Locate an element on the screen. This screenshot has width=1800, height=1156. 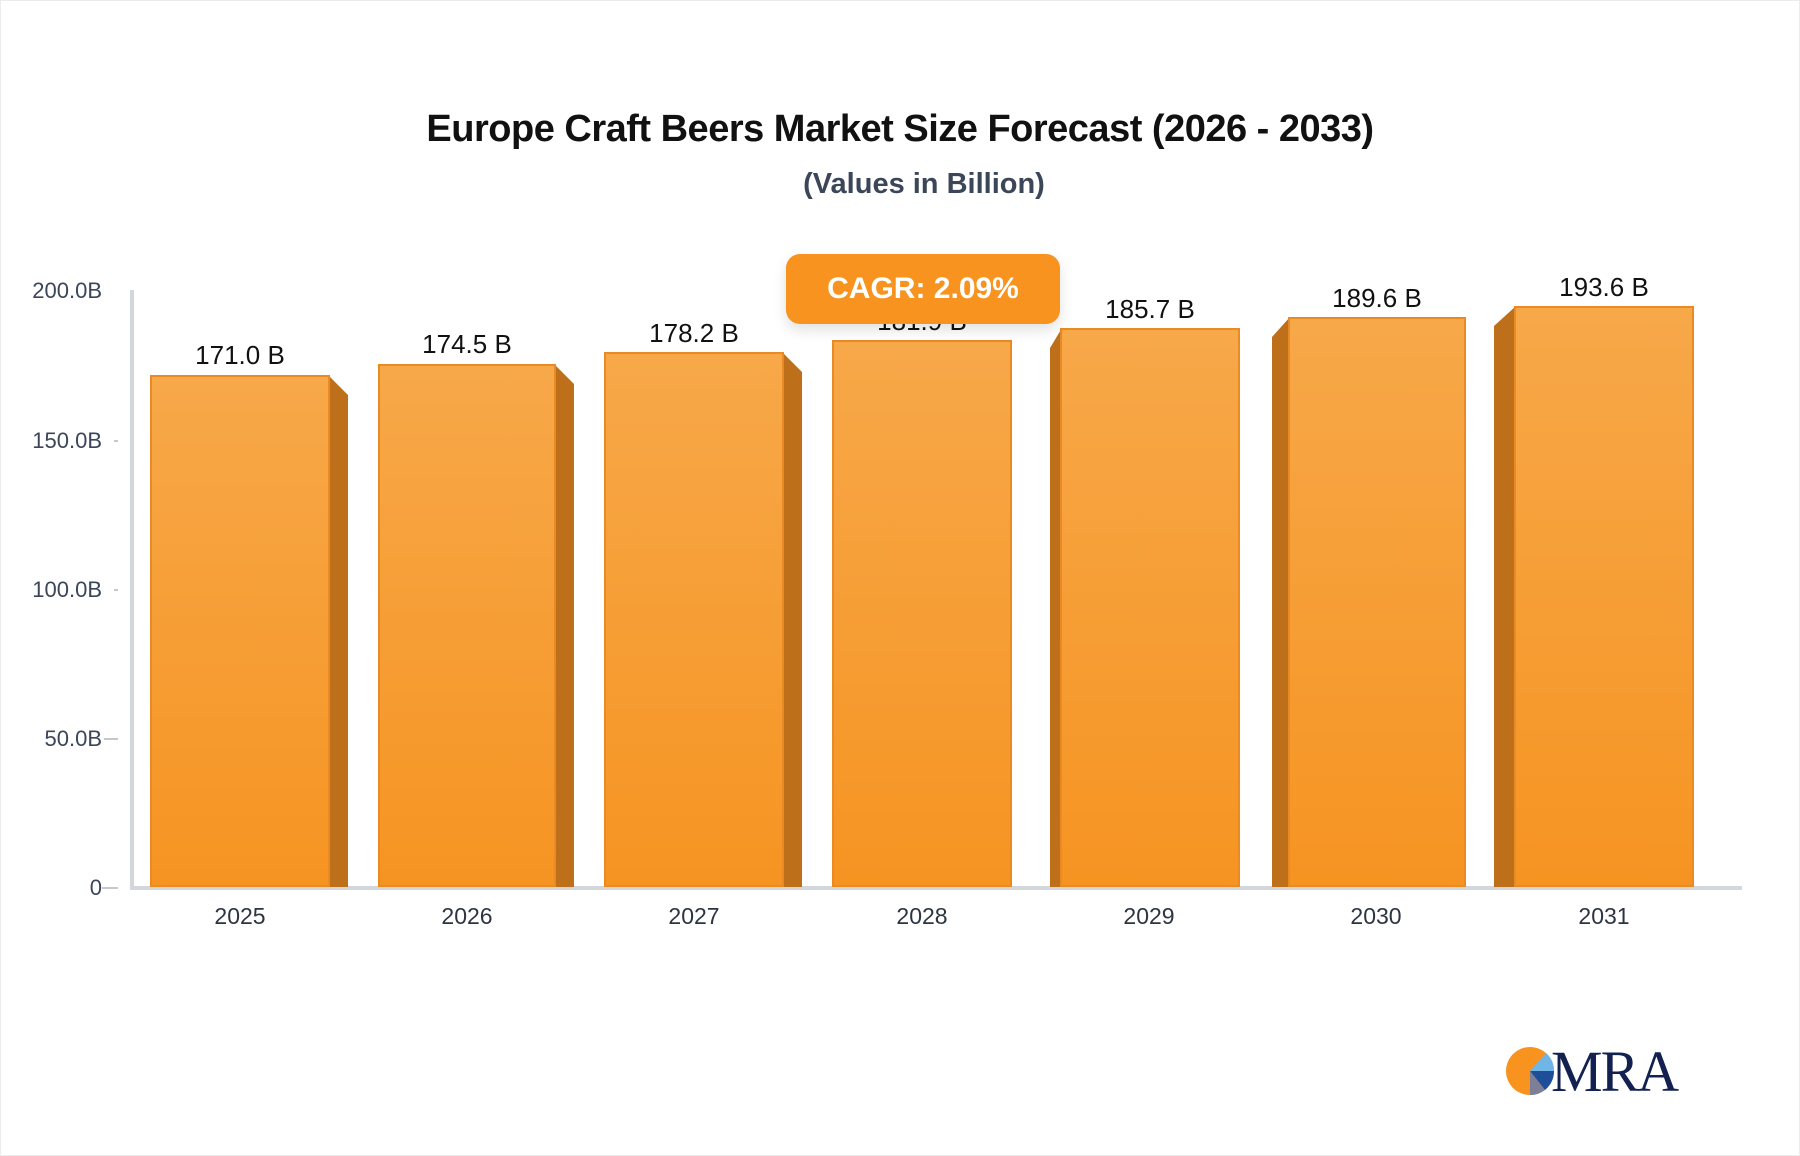
bar-value-label: 189.6 B is located at coordinates (1377, 298).